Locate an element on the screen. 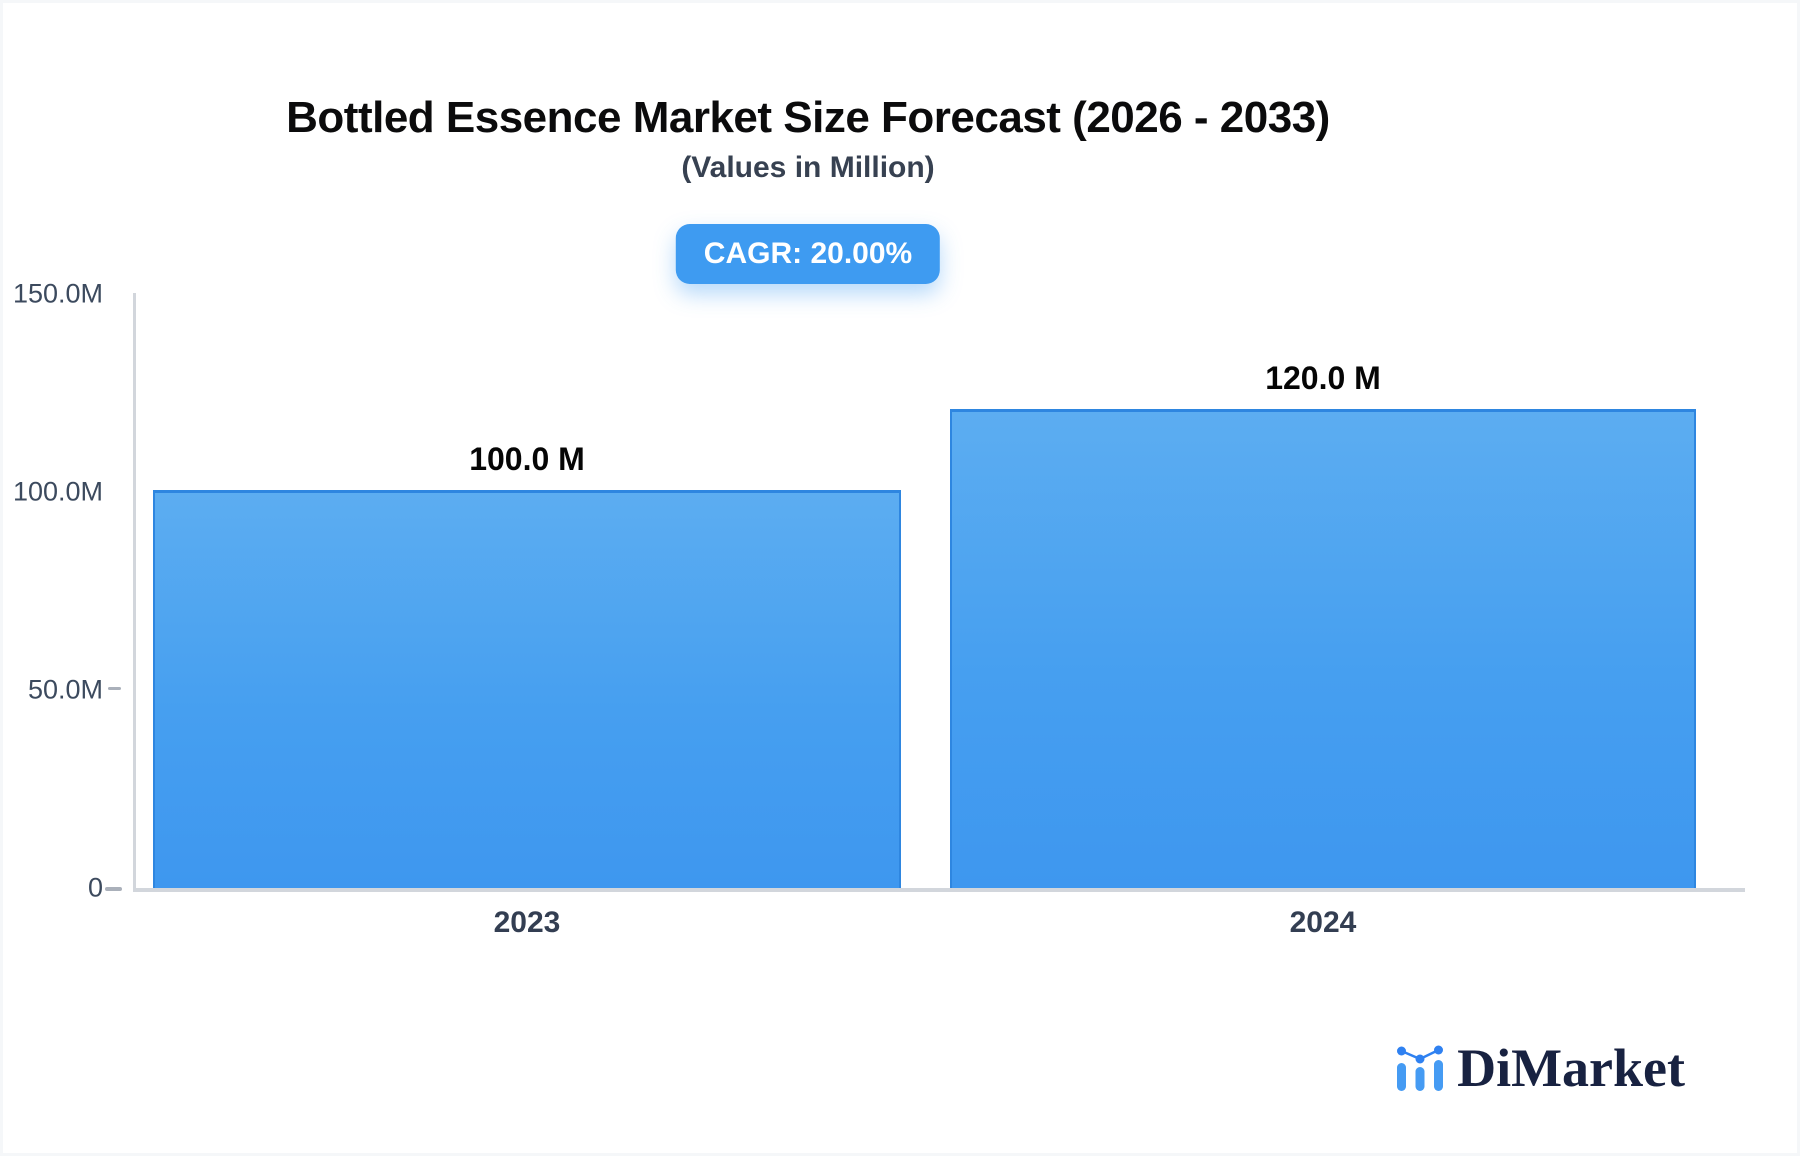 Image resolution: width=1800 pixels, height=1156 pixels. y-tick-label-50m: 50.0M is located at coordinates (65, 689).